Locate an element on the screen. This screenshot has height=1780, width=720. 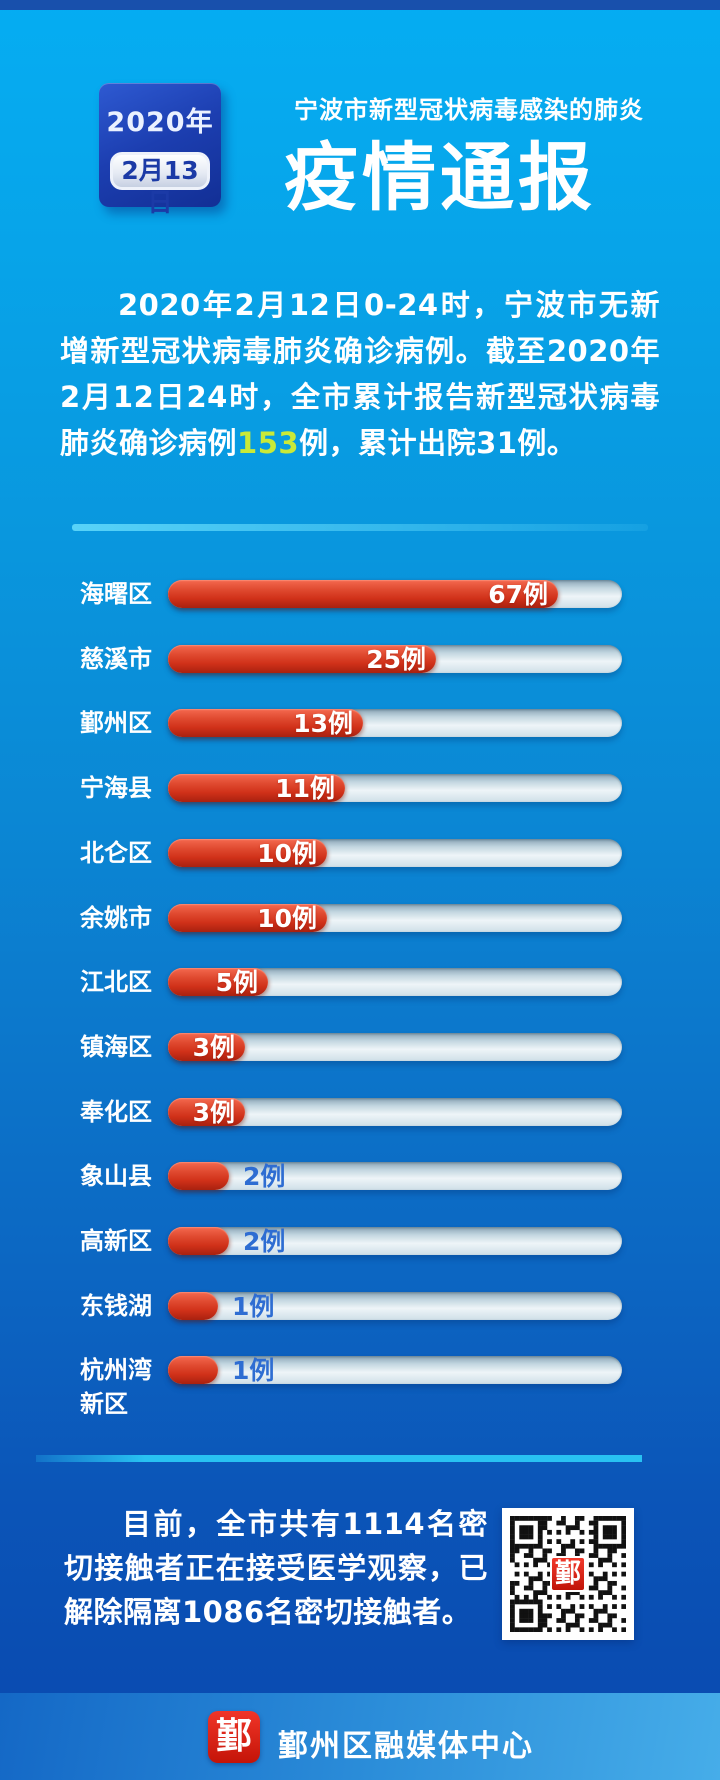
bar-row: 北仑区 10例 is located at coordinates (360, 853).